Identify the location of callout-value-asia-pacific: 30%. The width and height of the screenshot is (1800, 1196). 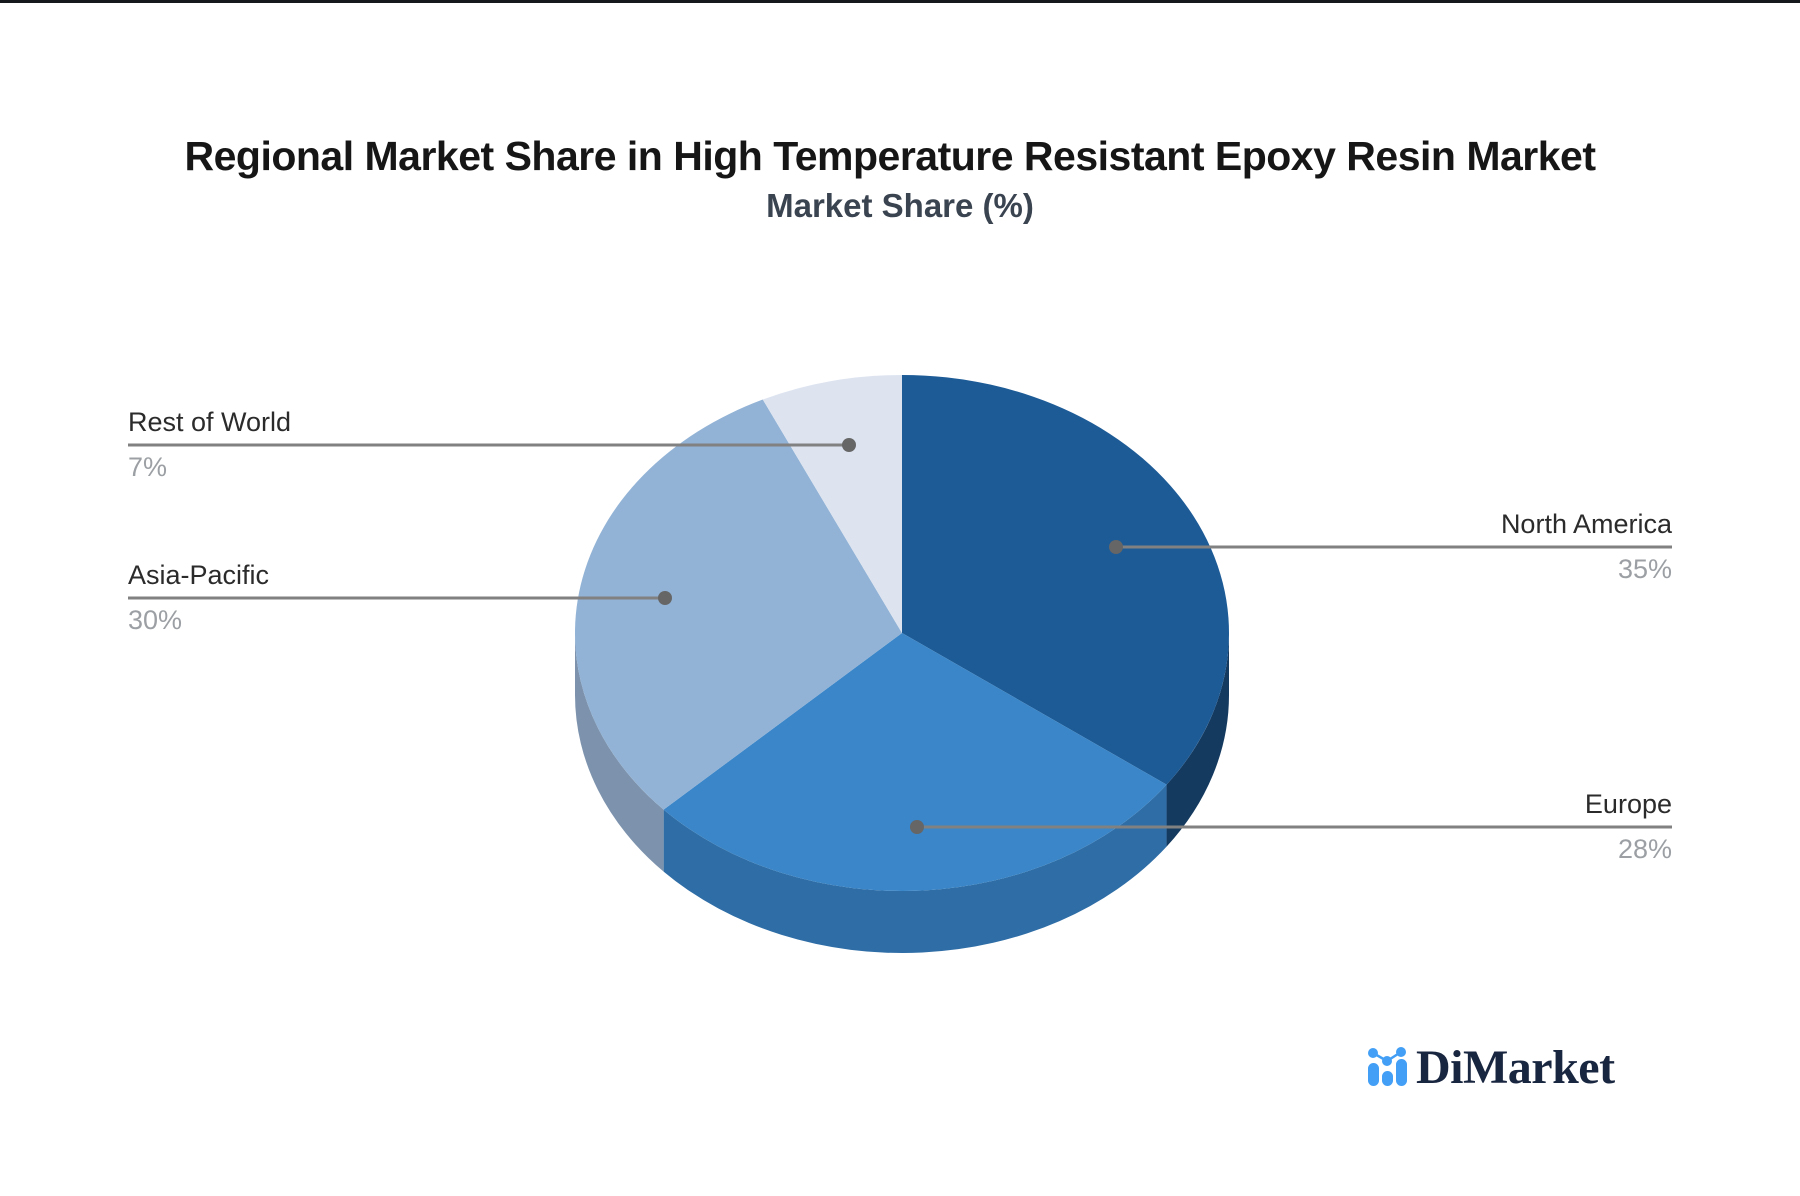
(155, 620).